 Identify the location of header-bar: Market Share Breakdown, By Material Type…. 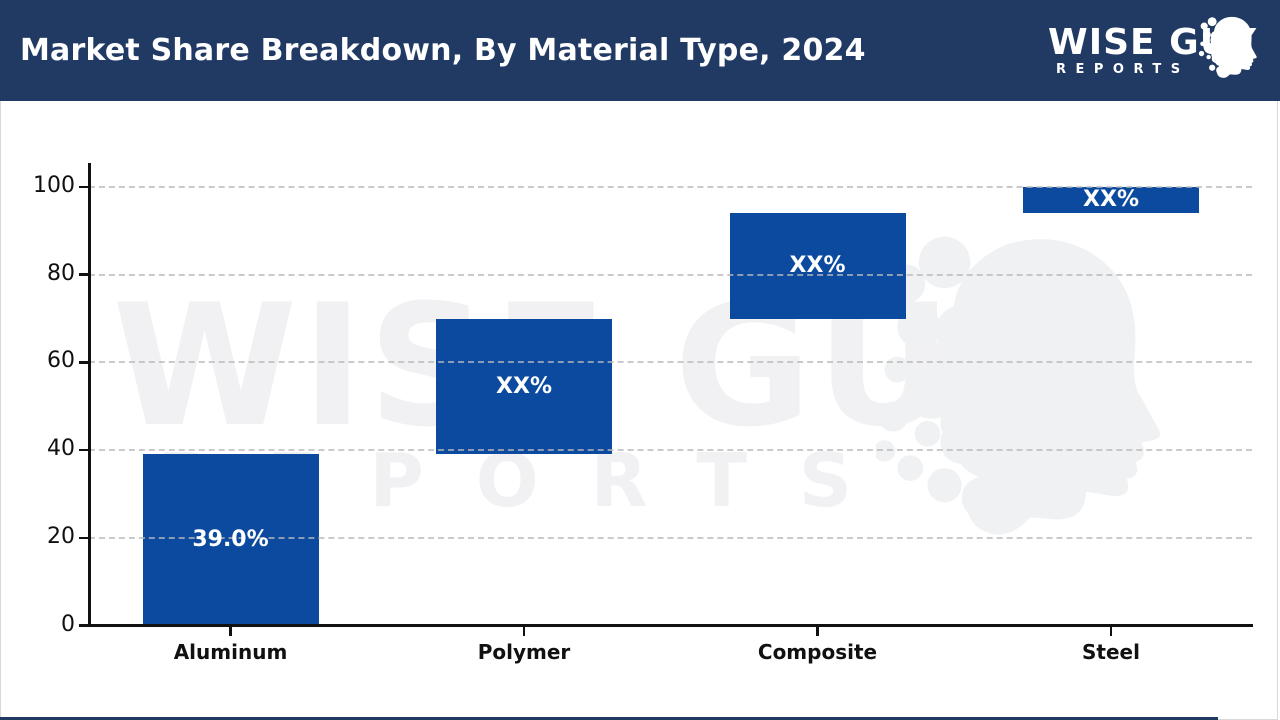
(640, 50).